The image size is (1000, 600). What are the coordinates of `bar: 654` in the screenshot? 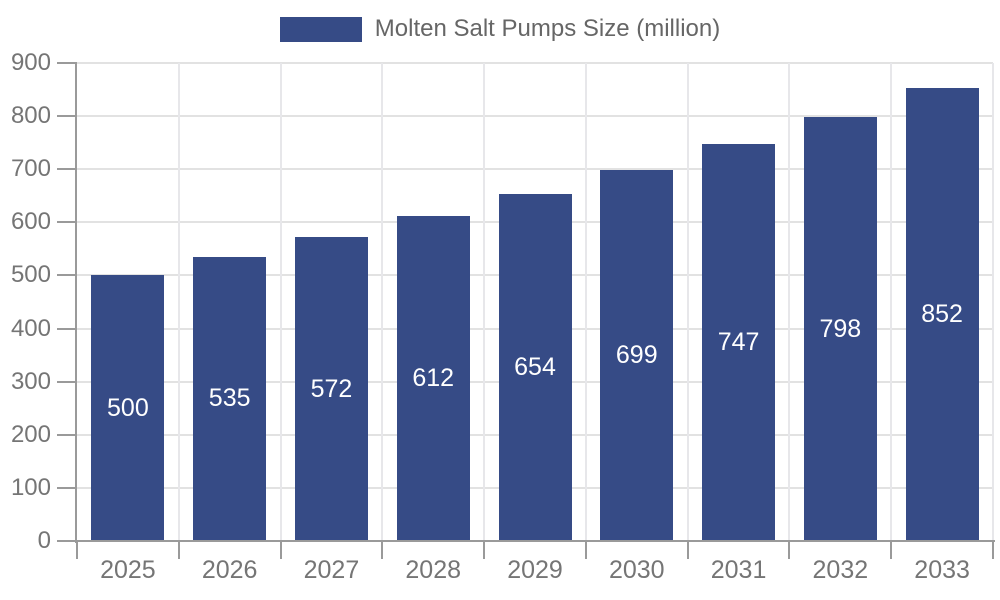 It's located at (535, 367).